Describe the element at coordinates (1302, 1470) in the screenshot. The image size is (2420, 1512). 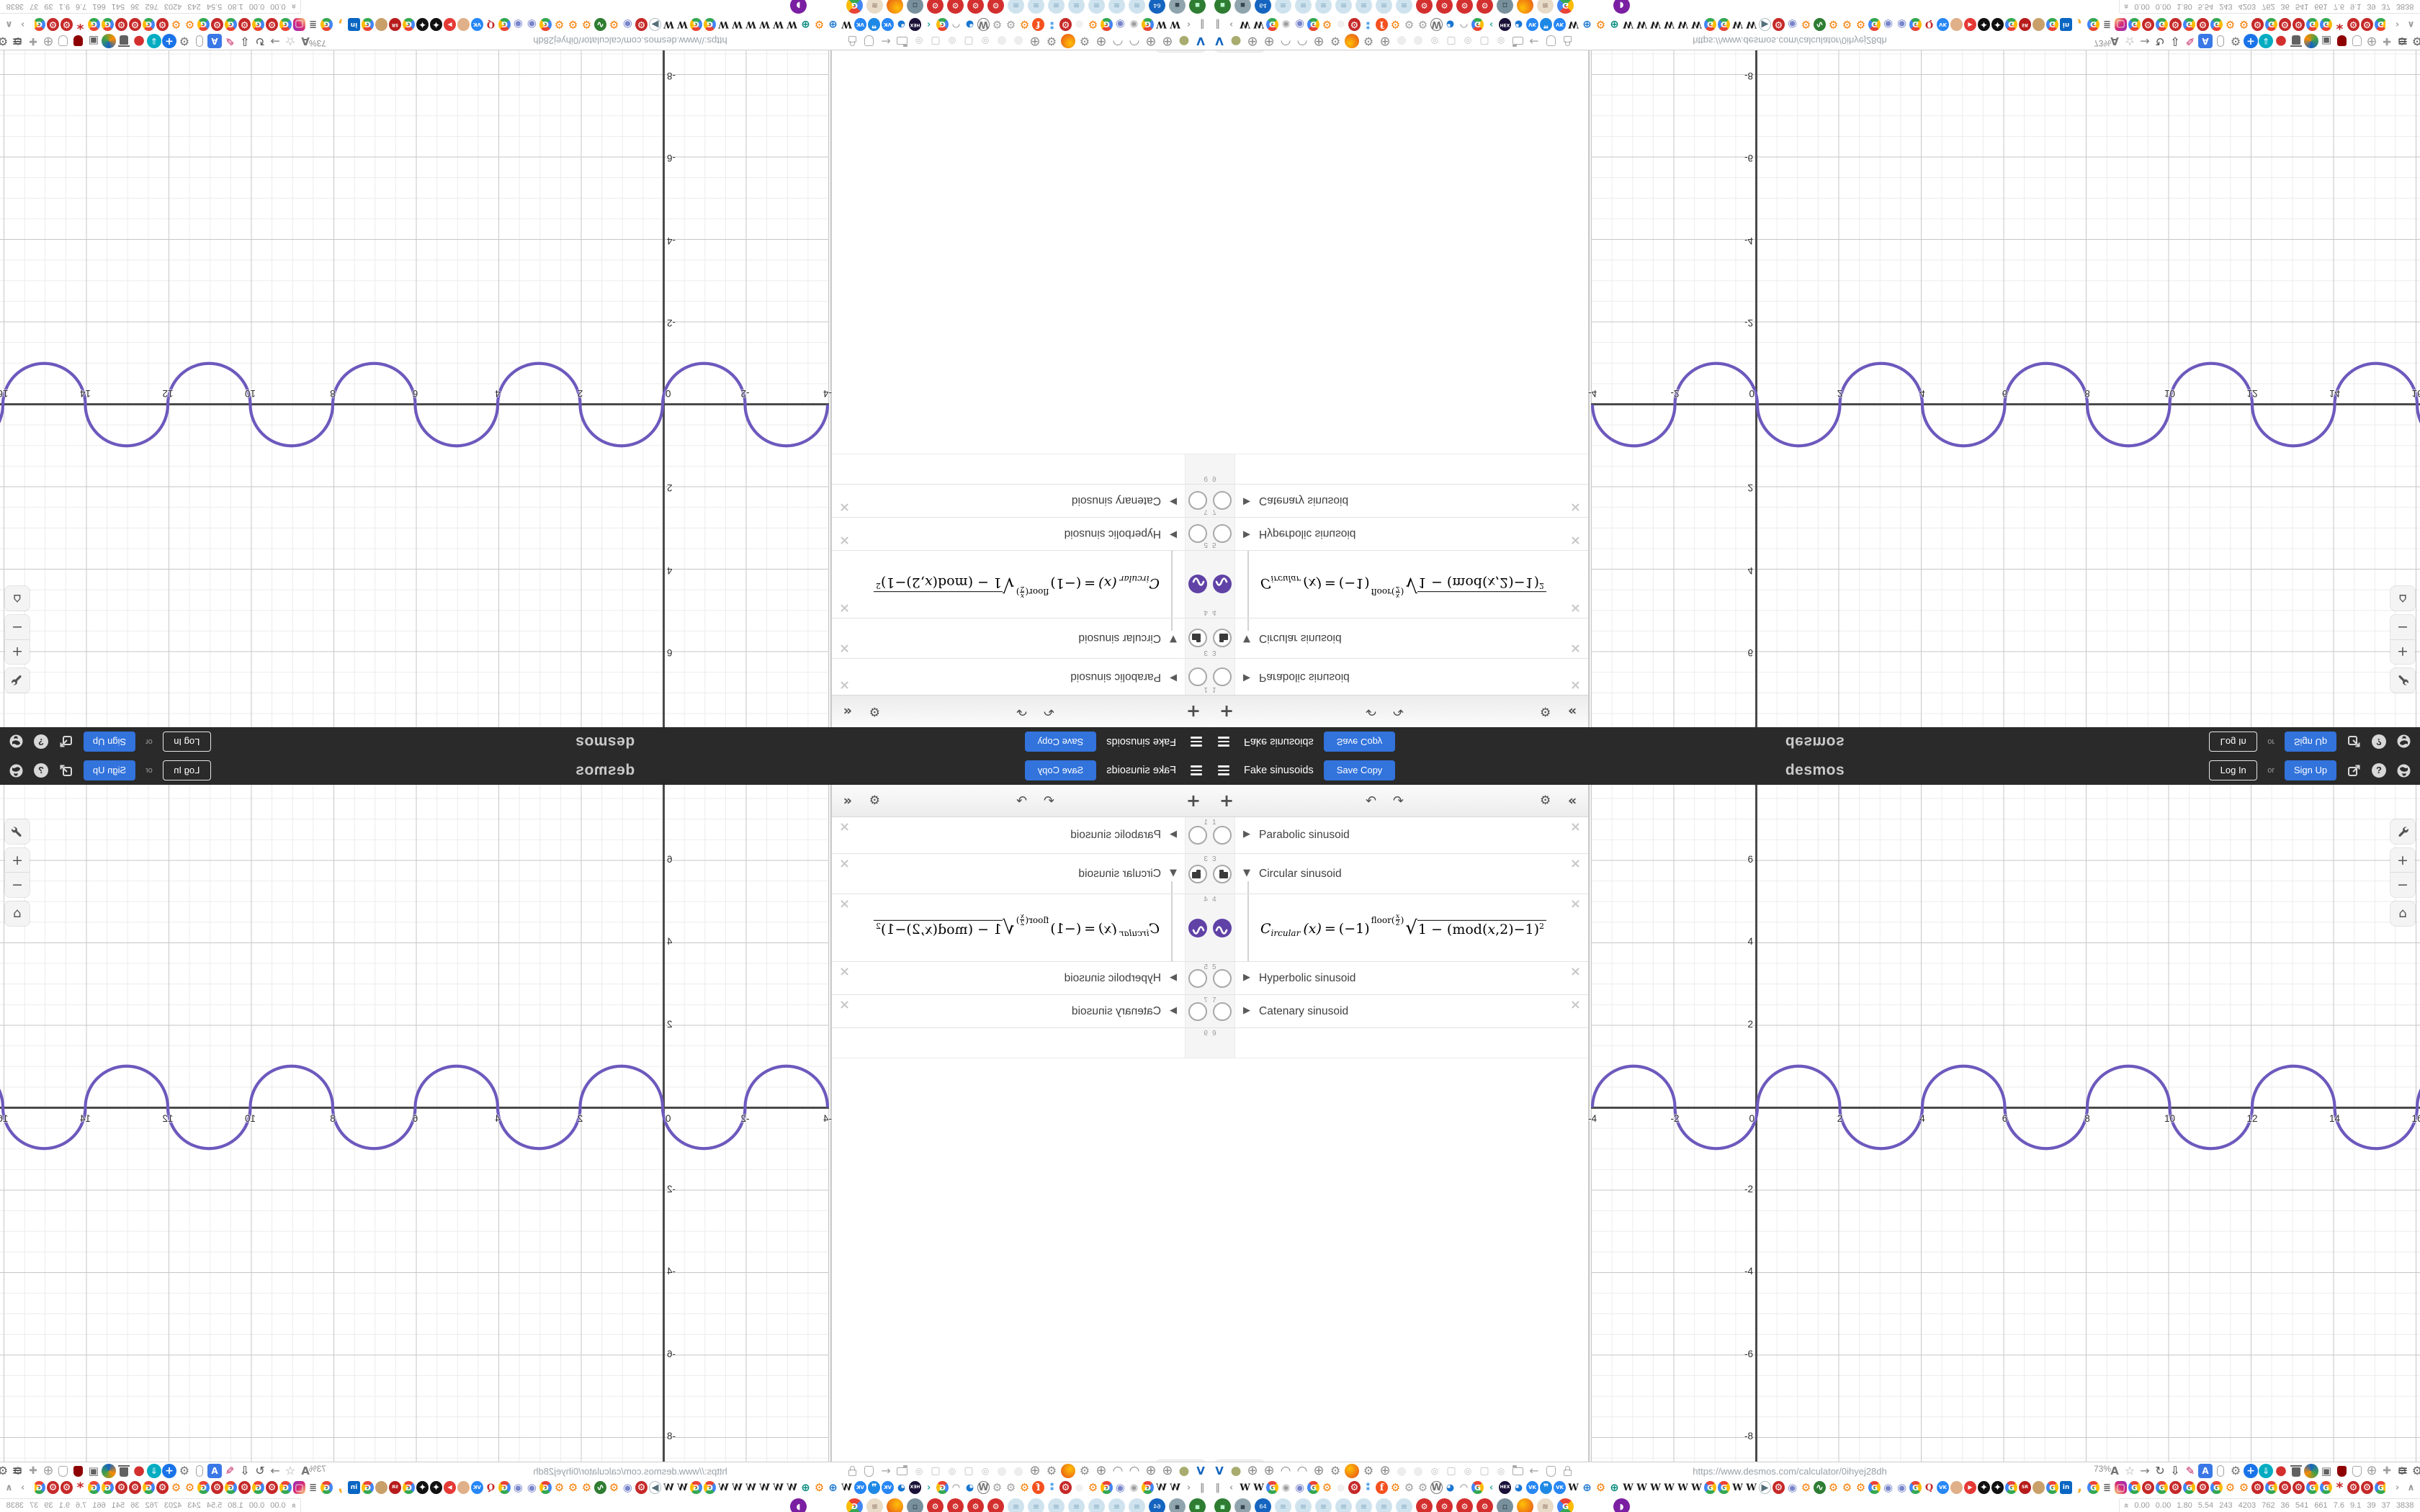
I see `gauge-icon: ◠` at that location.